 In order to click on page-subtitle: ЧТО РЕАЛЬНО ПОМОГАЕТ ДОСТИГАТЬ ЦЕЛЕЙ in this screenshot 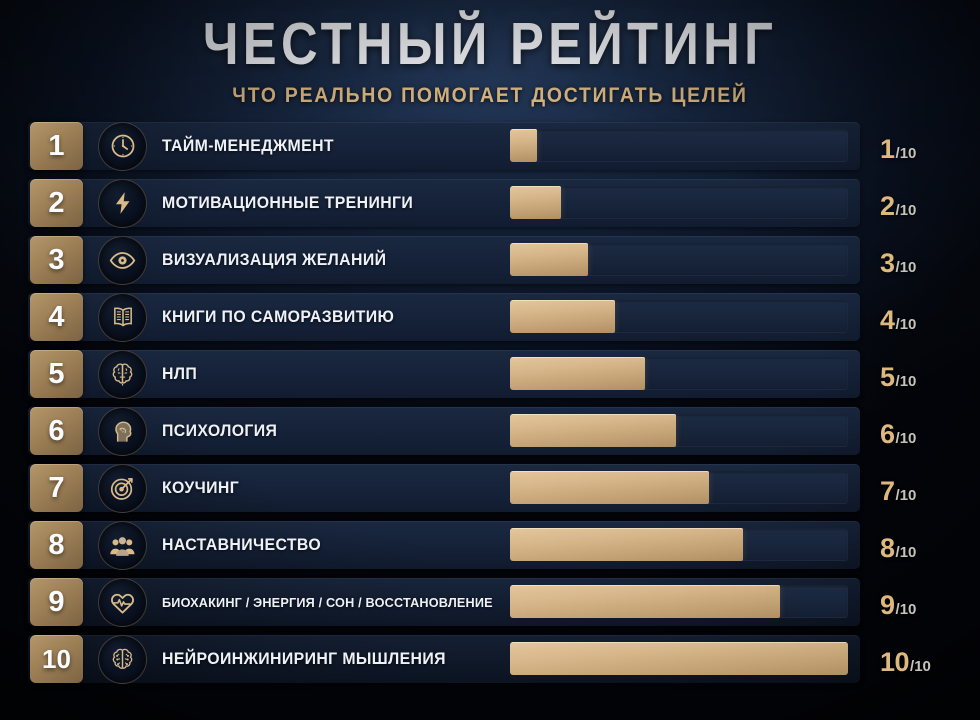, I will do `click(490, 95)`.